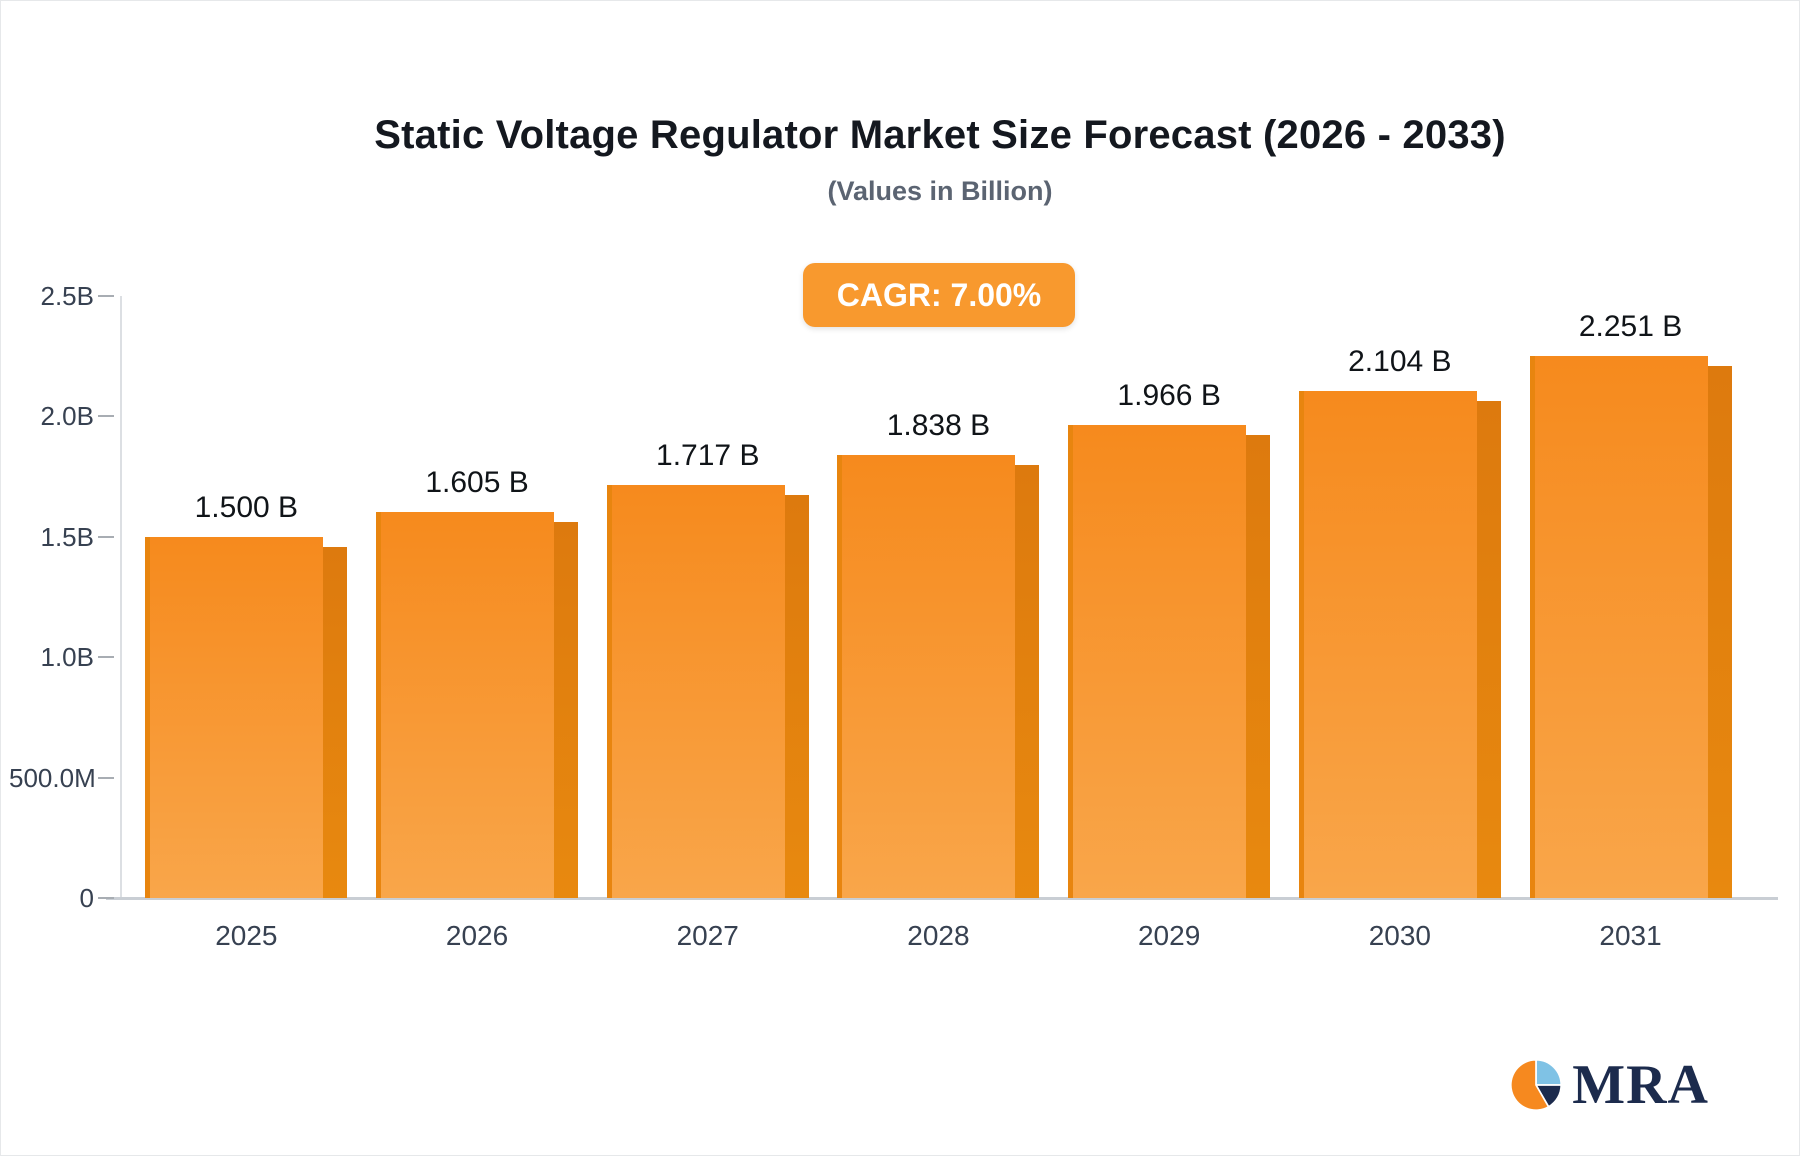  I want to click on y-tick-label-2.0B: 2.0B, so click(67, 416).